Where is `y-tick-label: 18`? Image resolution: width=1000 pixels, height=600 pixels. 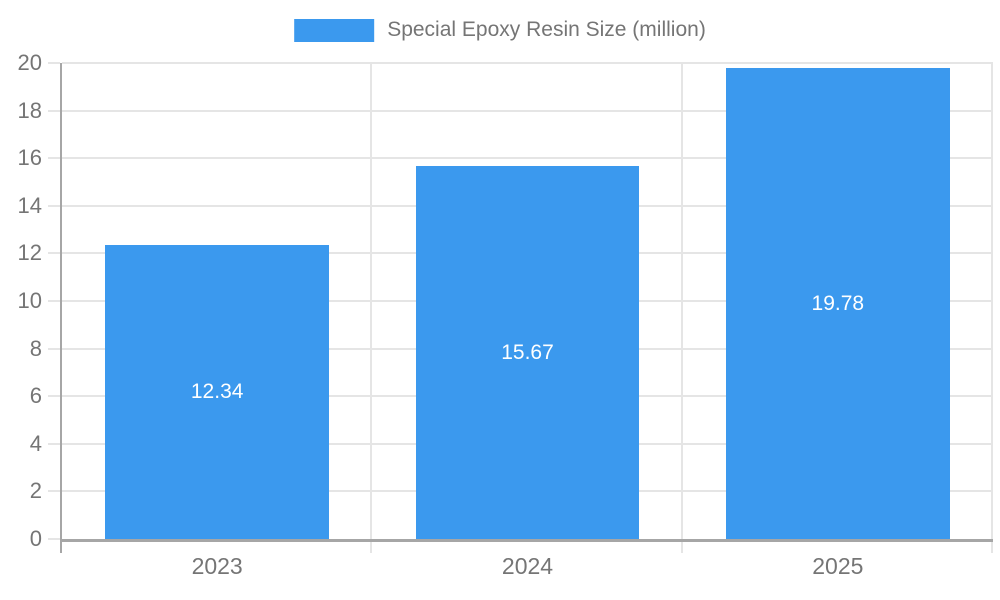
y-tick-label: 18 is located at coordinates (29, 110).